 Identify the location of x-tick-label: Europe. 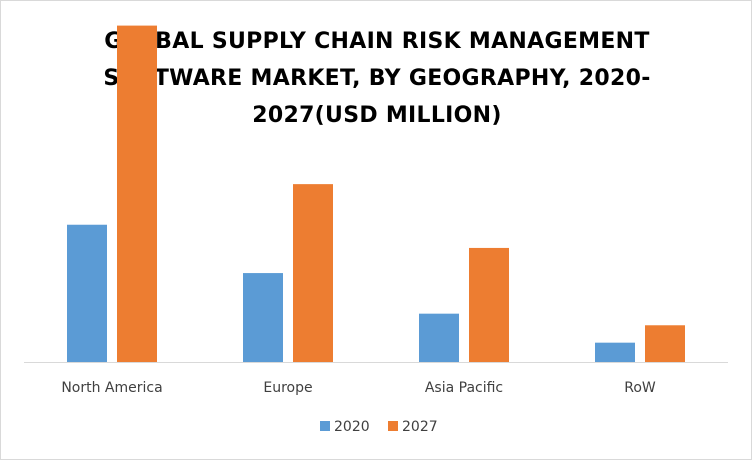
(287, 388).